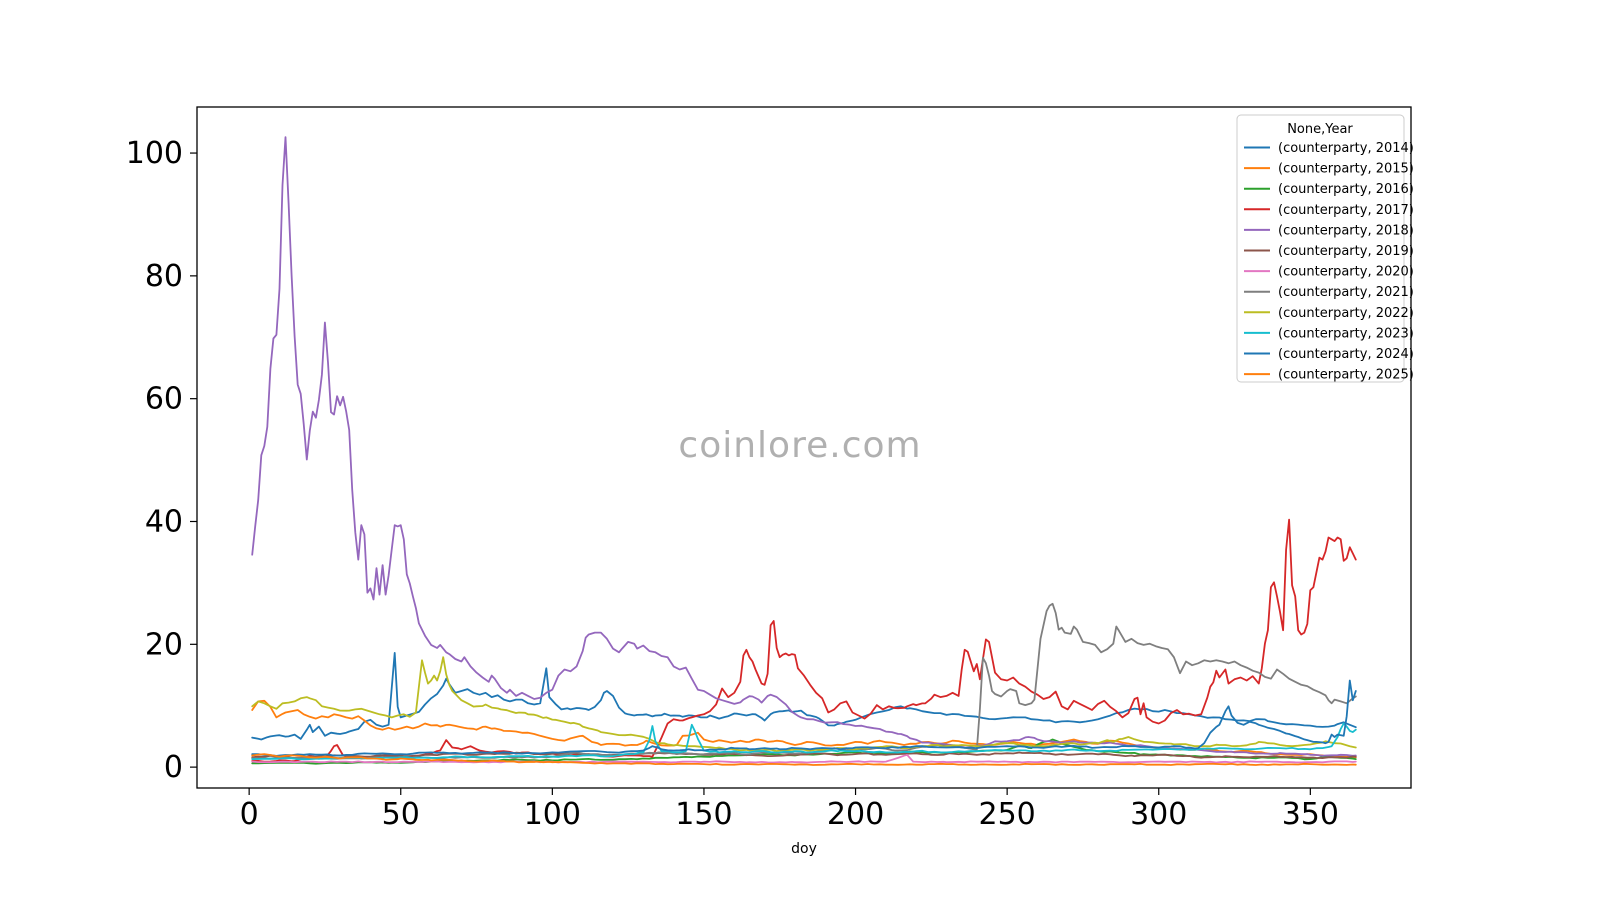 This screenshot has height=900, width=1600. What do you see at coordinates (1320, 129) in the screenshot?
I see `legend-title: None,Year` at bounding box center [1320, 129].